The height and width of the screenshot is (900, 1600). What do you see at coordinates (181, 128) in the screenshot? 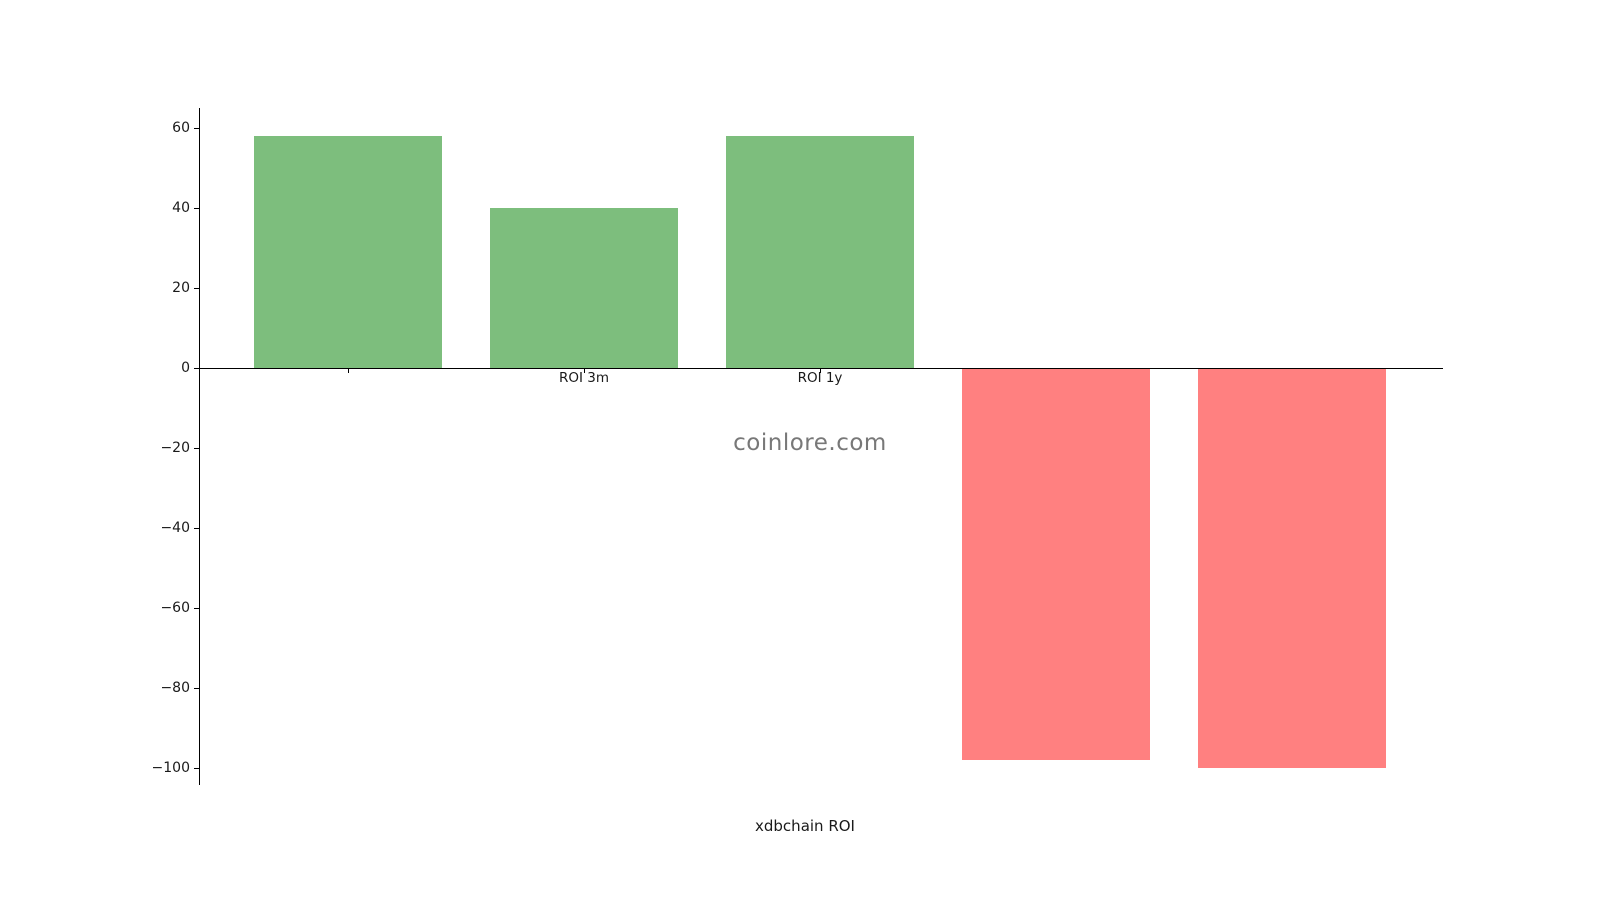
I see `y-tick-label: 60` at bounding box center [181, 128].